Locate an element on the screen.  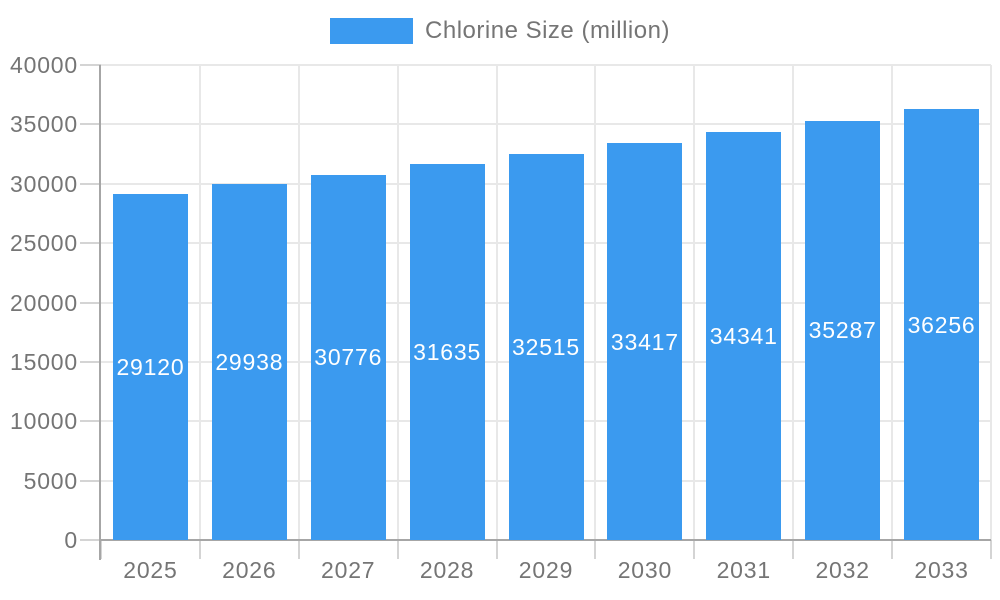
chart-legend: Chlorine Size (million) is located at coordinates (500, 31).